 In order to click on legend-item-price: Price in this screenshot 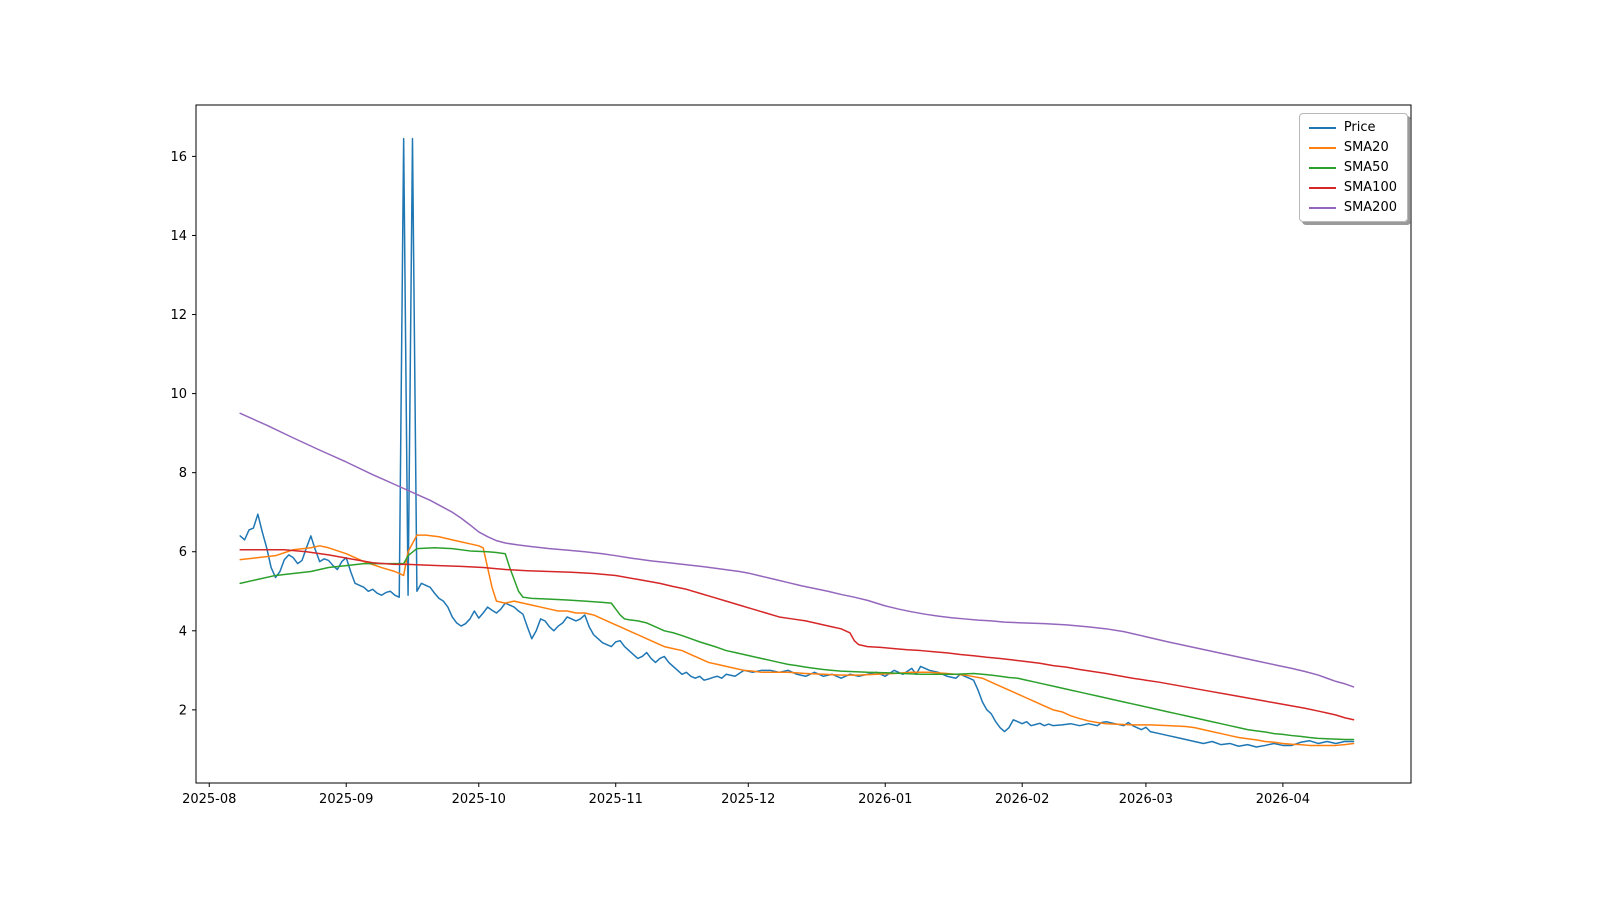, I will do `click(1352, 127)`.